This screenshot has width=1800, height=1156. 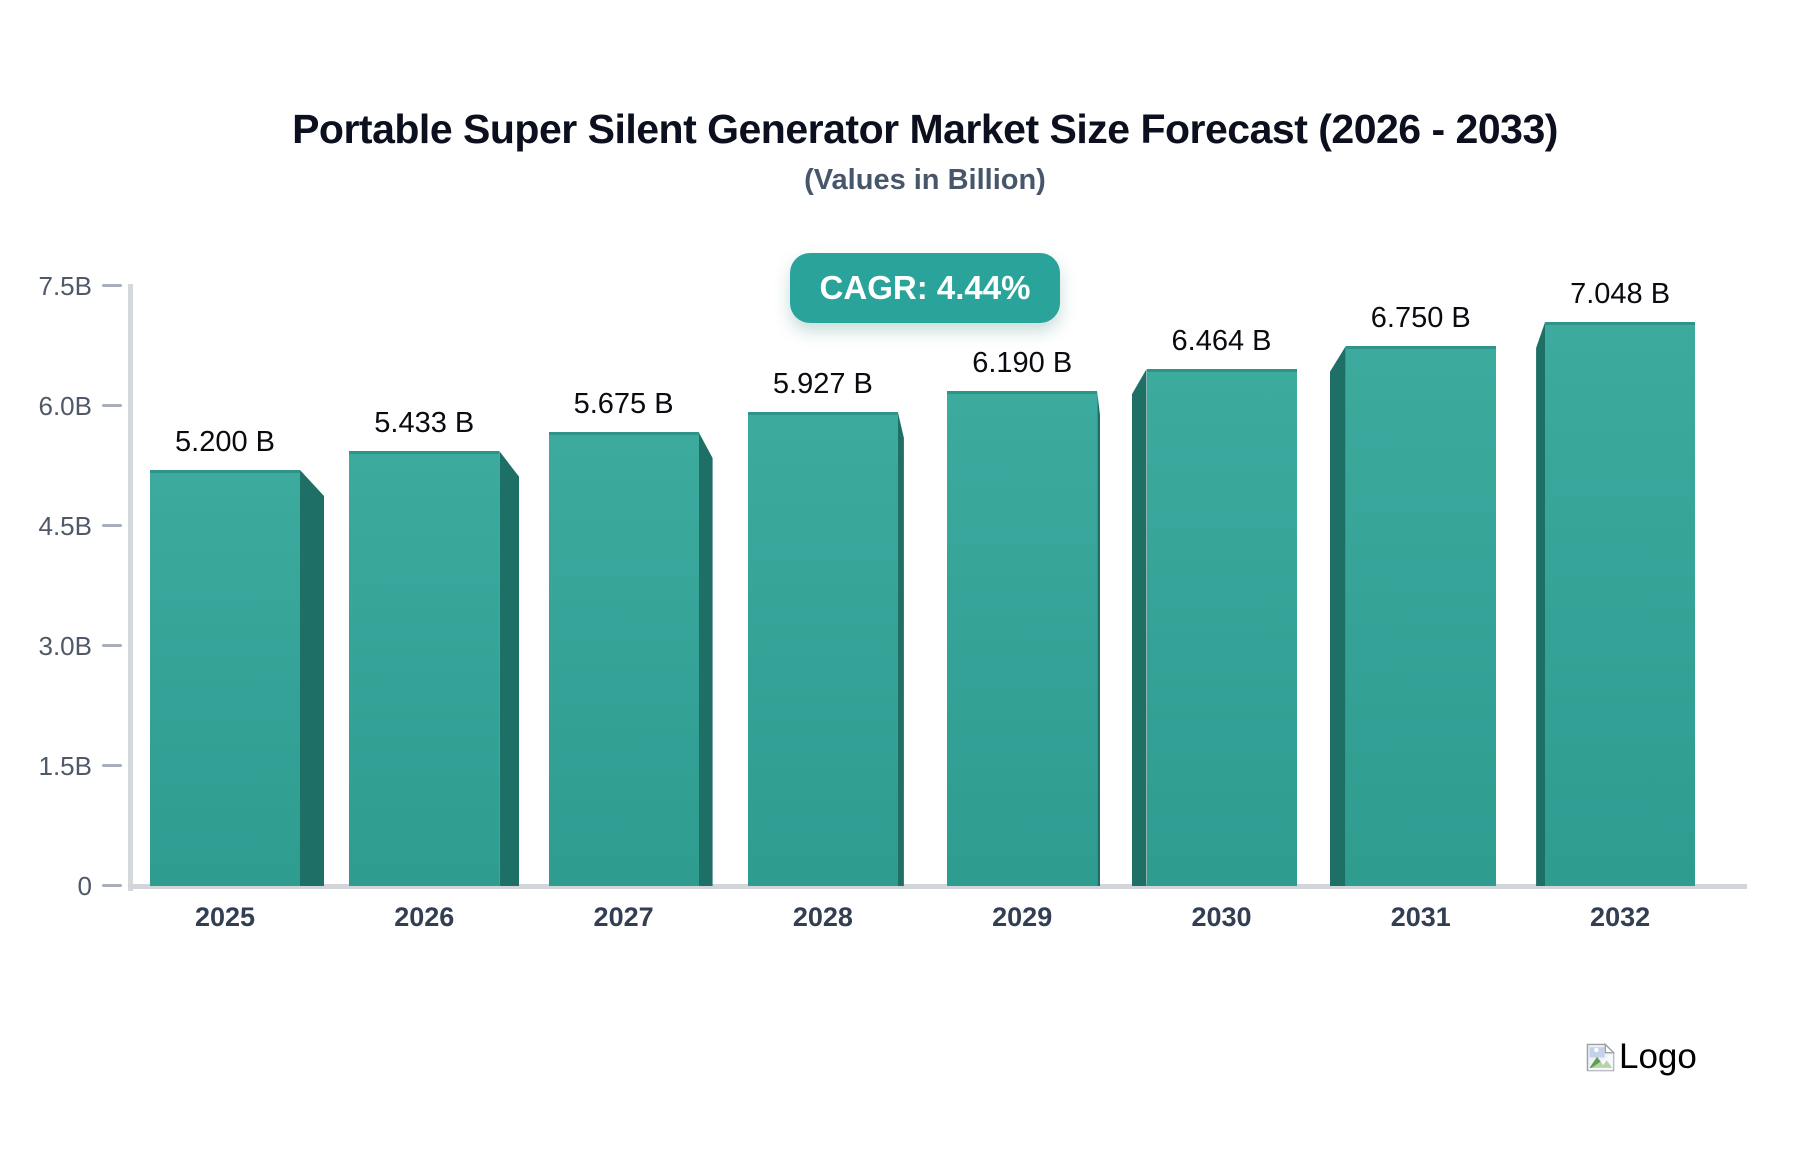 I want to click on cagr-badge-label: CAGR: 4.44%, so click(x=925, y=287).